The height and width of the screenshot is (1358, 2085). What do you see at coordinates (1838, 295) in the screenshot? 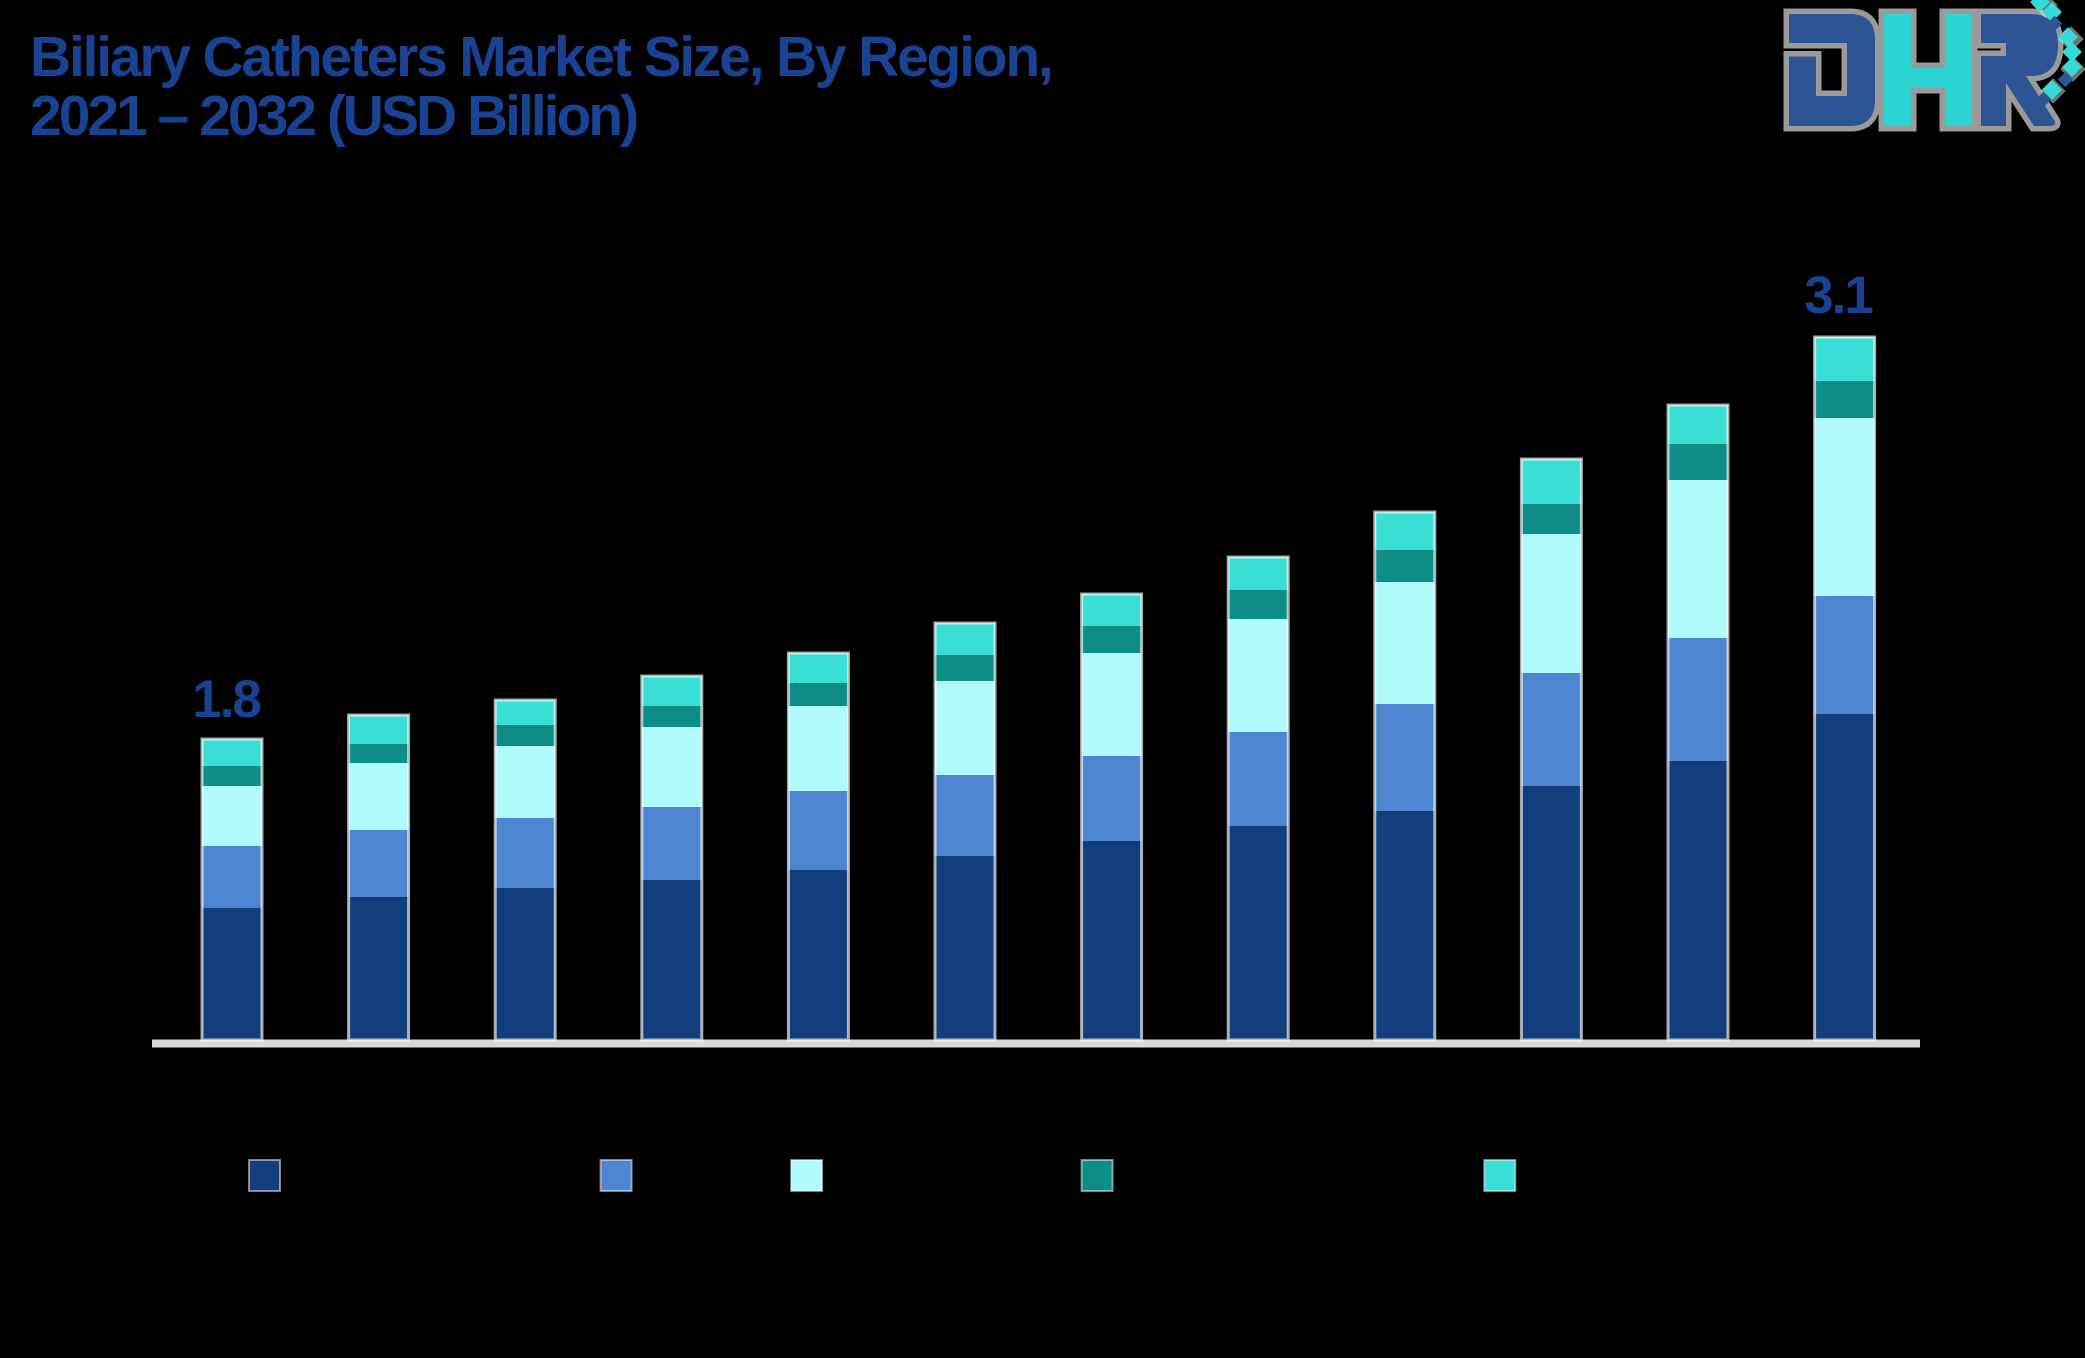
I see `svg-text: 3.1` at bounding box center [1838, 295].